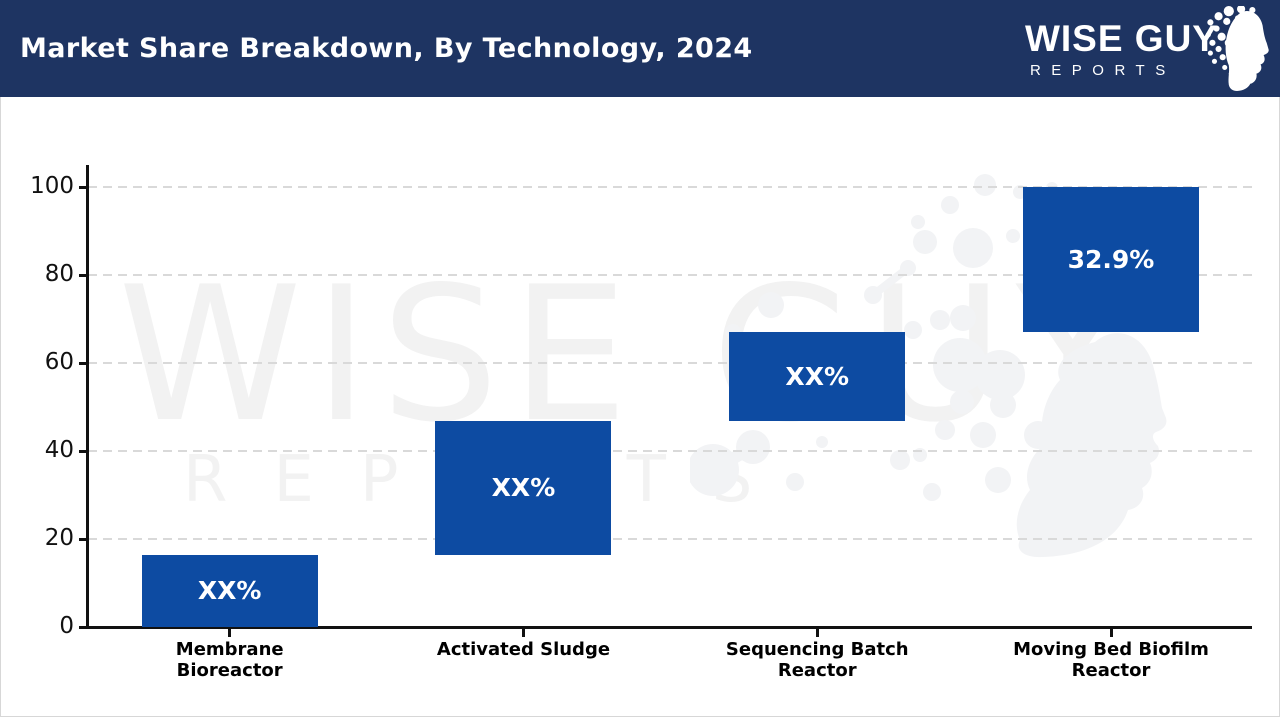 The height and width of the screenshot is (720, 1280). What do you see at coordinates (817, 660) in the screenshot?
I see `x-category-label: Sequencing Batch Reactor` at bounding box center [817, 660].